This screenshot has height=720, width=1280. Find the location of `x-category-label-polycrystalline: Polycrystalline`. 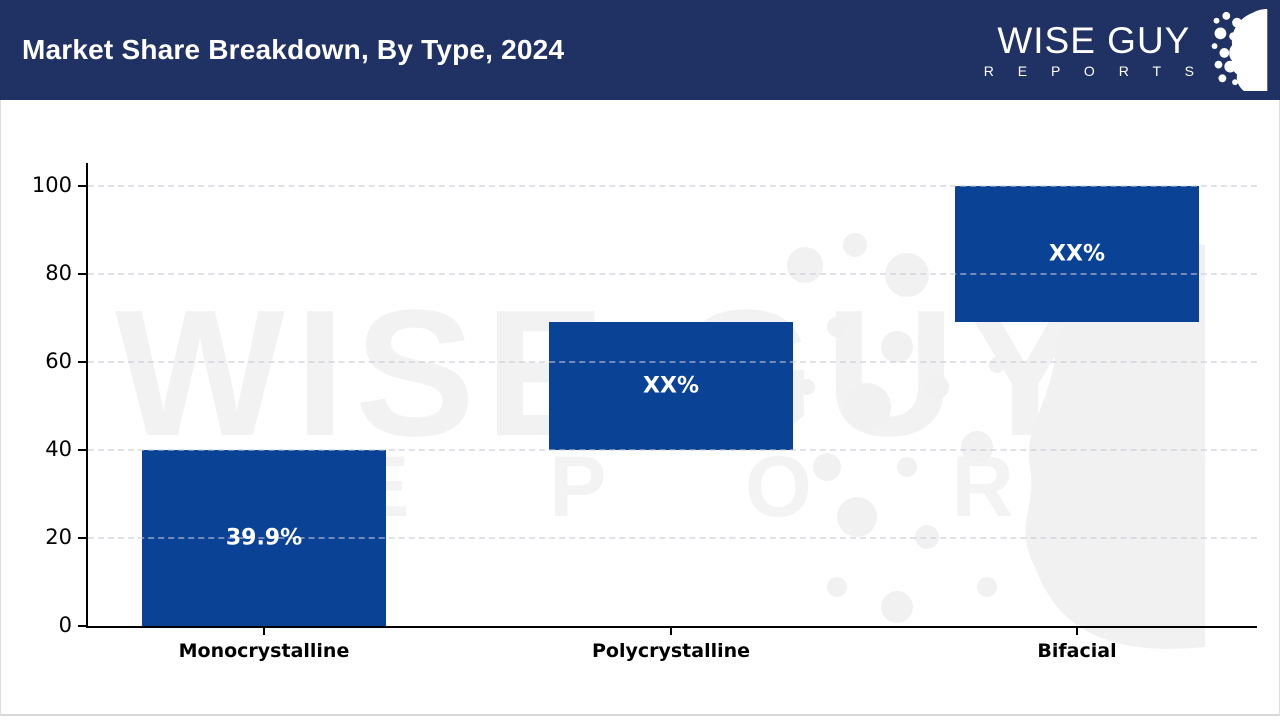

x-category-label-polycrystalline: Polycrystalline is located at coordinates (671, 651).